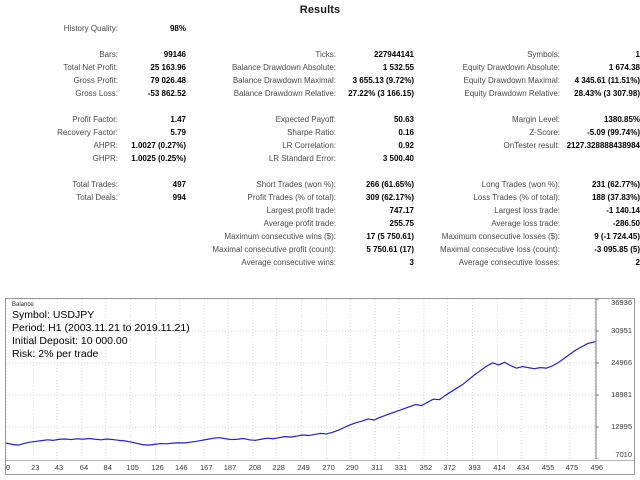 The width and height of the screenshot is (640, 480). What do you see at coordinates (525, 223) in the screenshot?
I see `stat-label: Average loss trade:` at bounding box center [525, 223].